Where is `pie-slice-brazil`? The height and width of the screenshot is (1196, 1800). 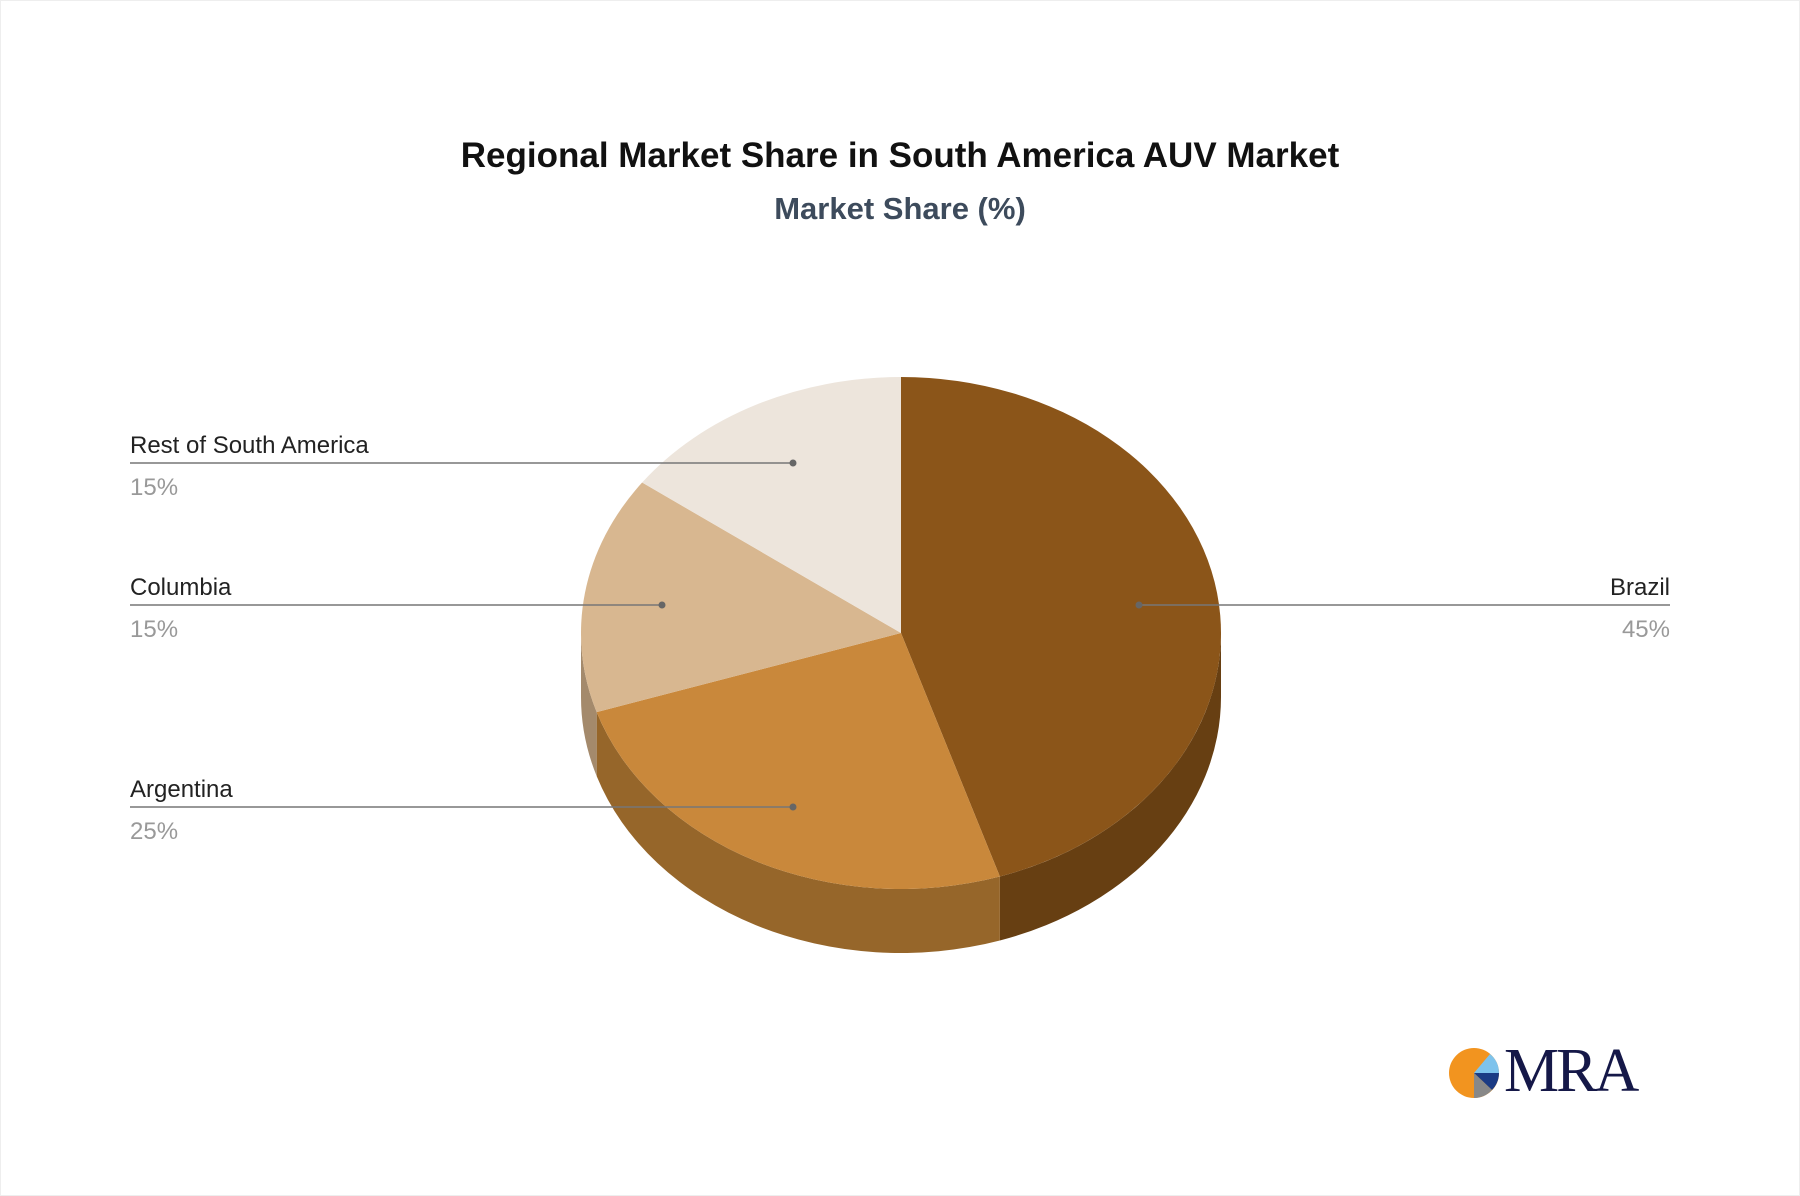
pie-slice-brazil is located at coordinates (1061, 627).